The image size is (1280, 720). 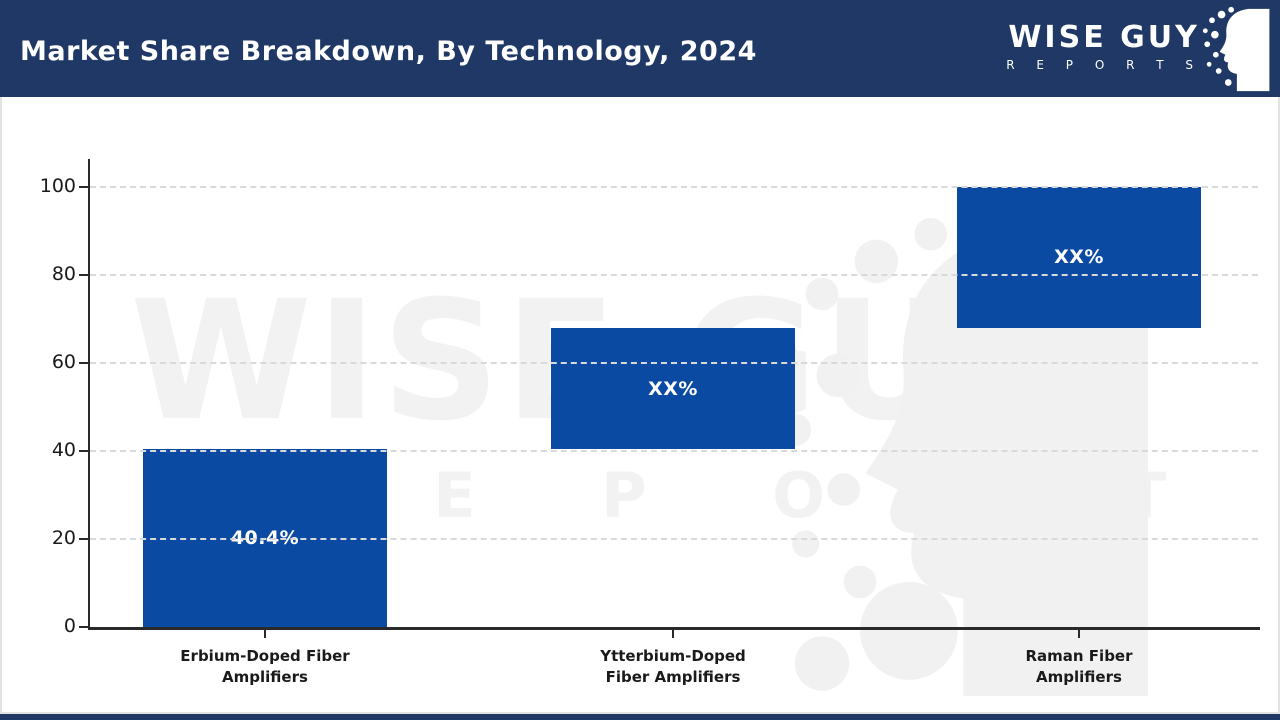 What do you see at coordinates (57, 186) in the screenshot?
I see `y-axis-tick-label: 100` at bounding box center [57, 186].